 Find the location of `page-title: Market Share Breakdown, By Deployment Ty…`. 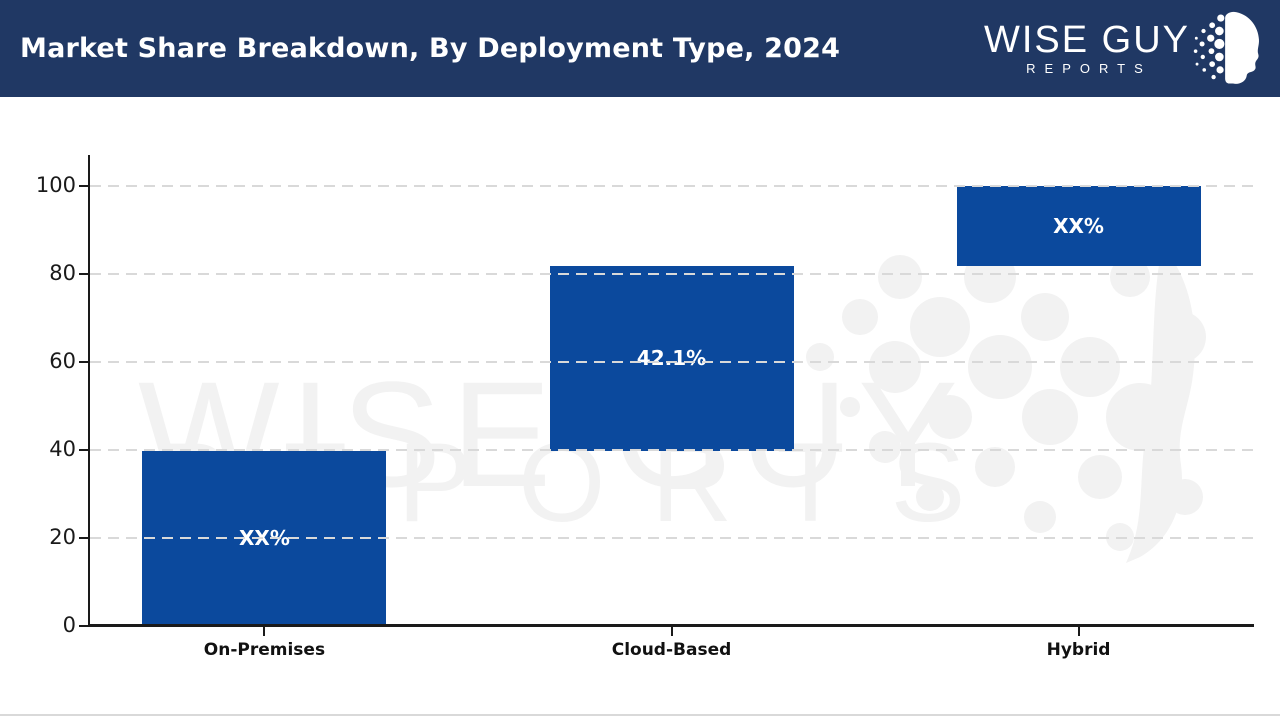

page-title: Market Share Breakdown, By Deployment Ty… is located at coordinates (430, 48).